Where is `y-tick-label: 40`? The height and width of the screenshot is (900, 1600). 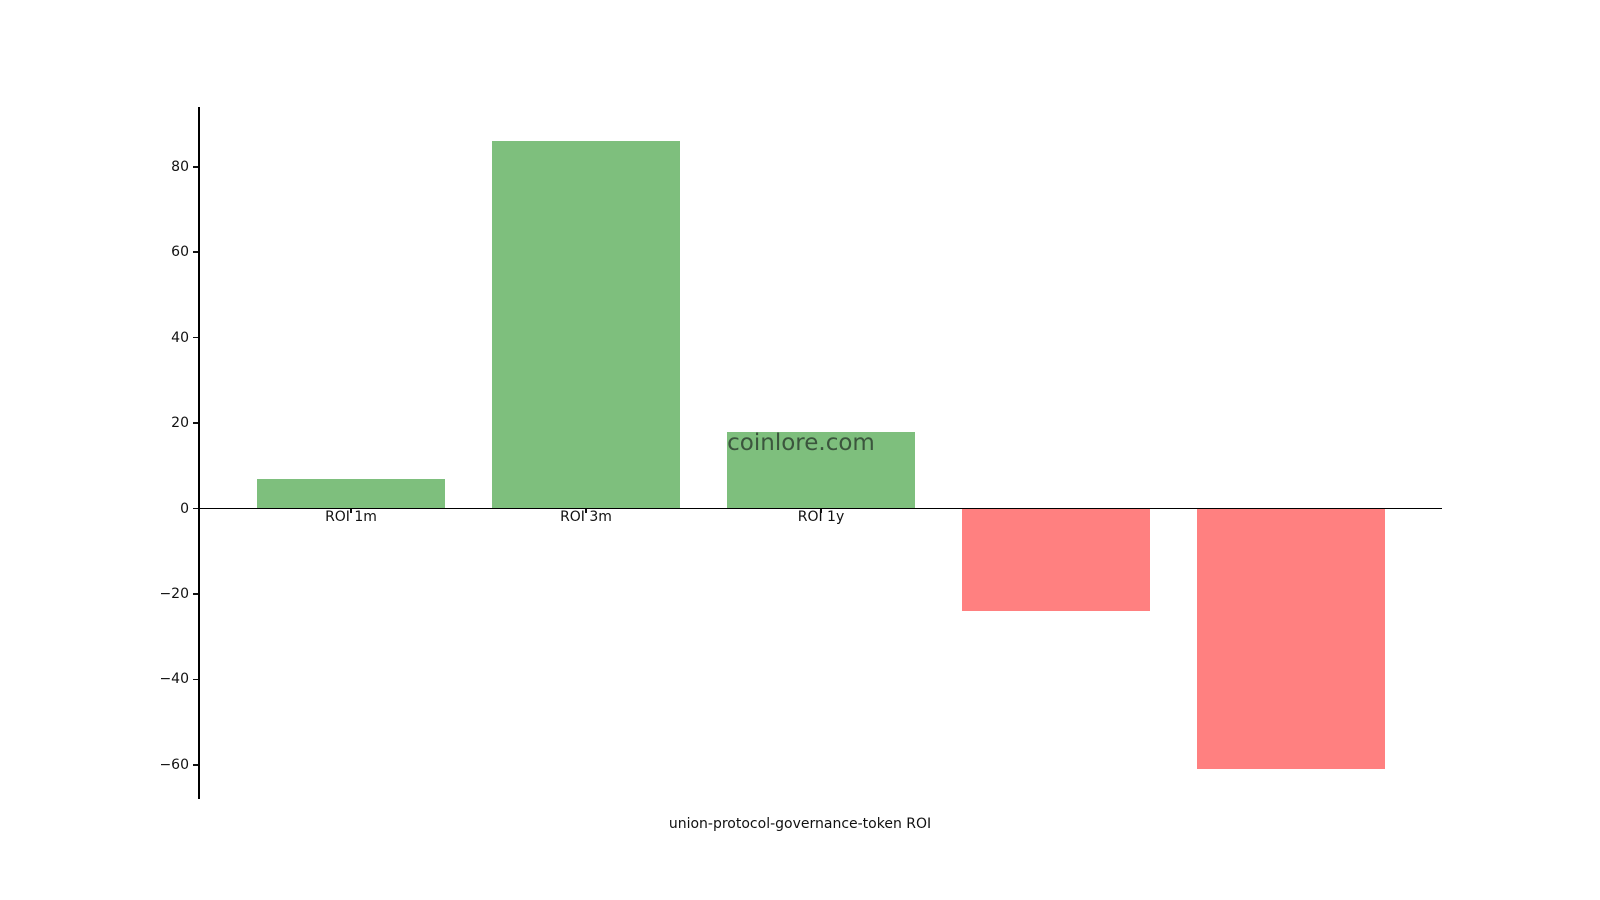
y-tick-label: 40 is located at coordinates (180, 337).